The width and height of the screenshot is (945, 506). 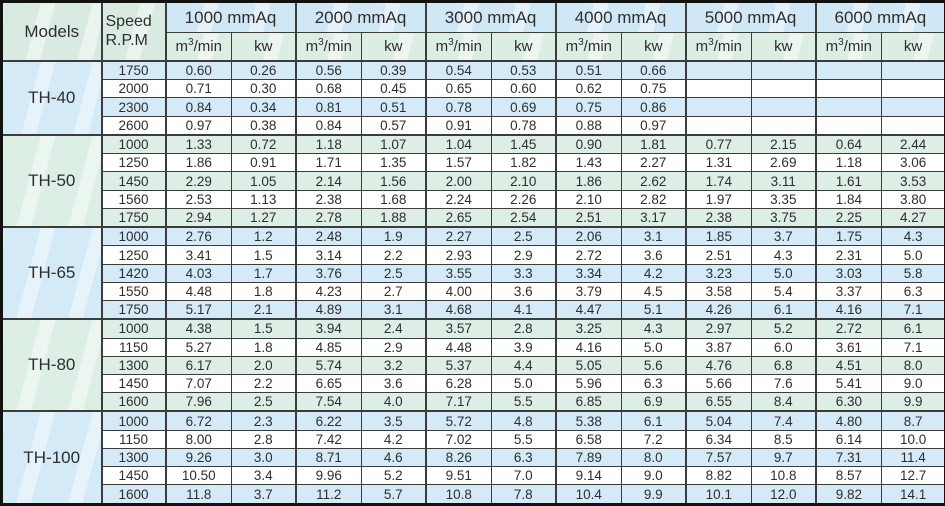 I want to click on power-value-cell: 2.44, so click(x=913, y=144).